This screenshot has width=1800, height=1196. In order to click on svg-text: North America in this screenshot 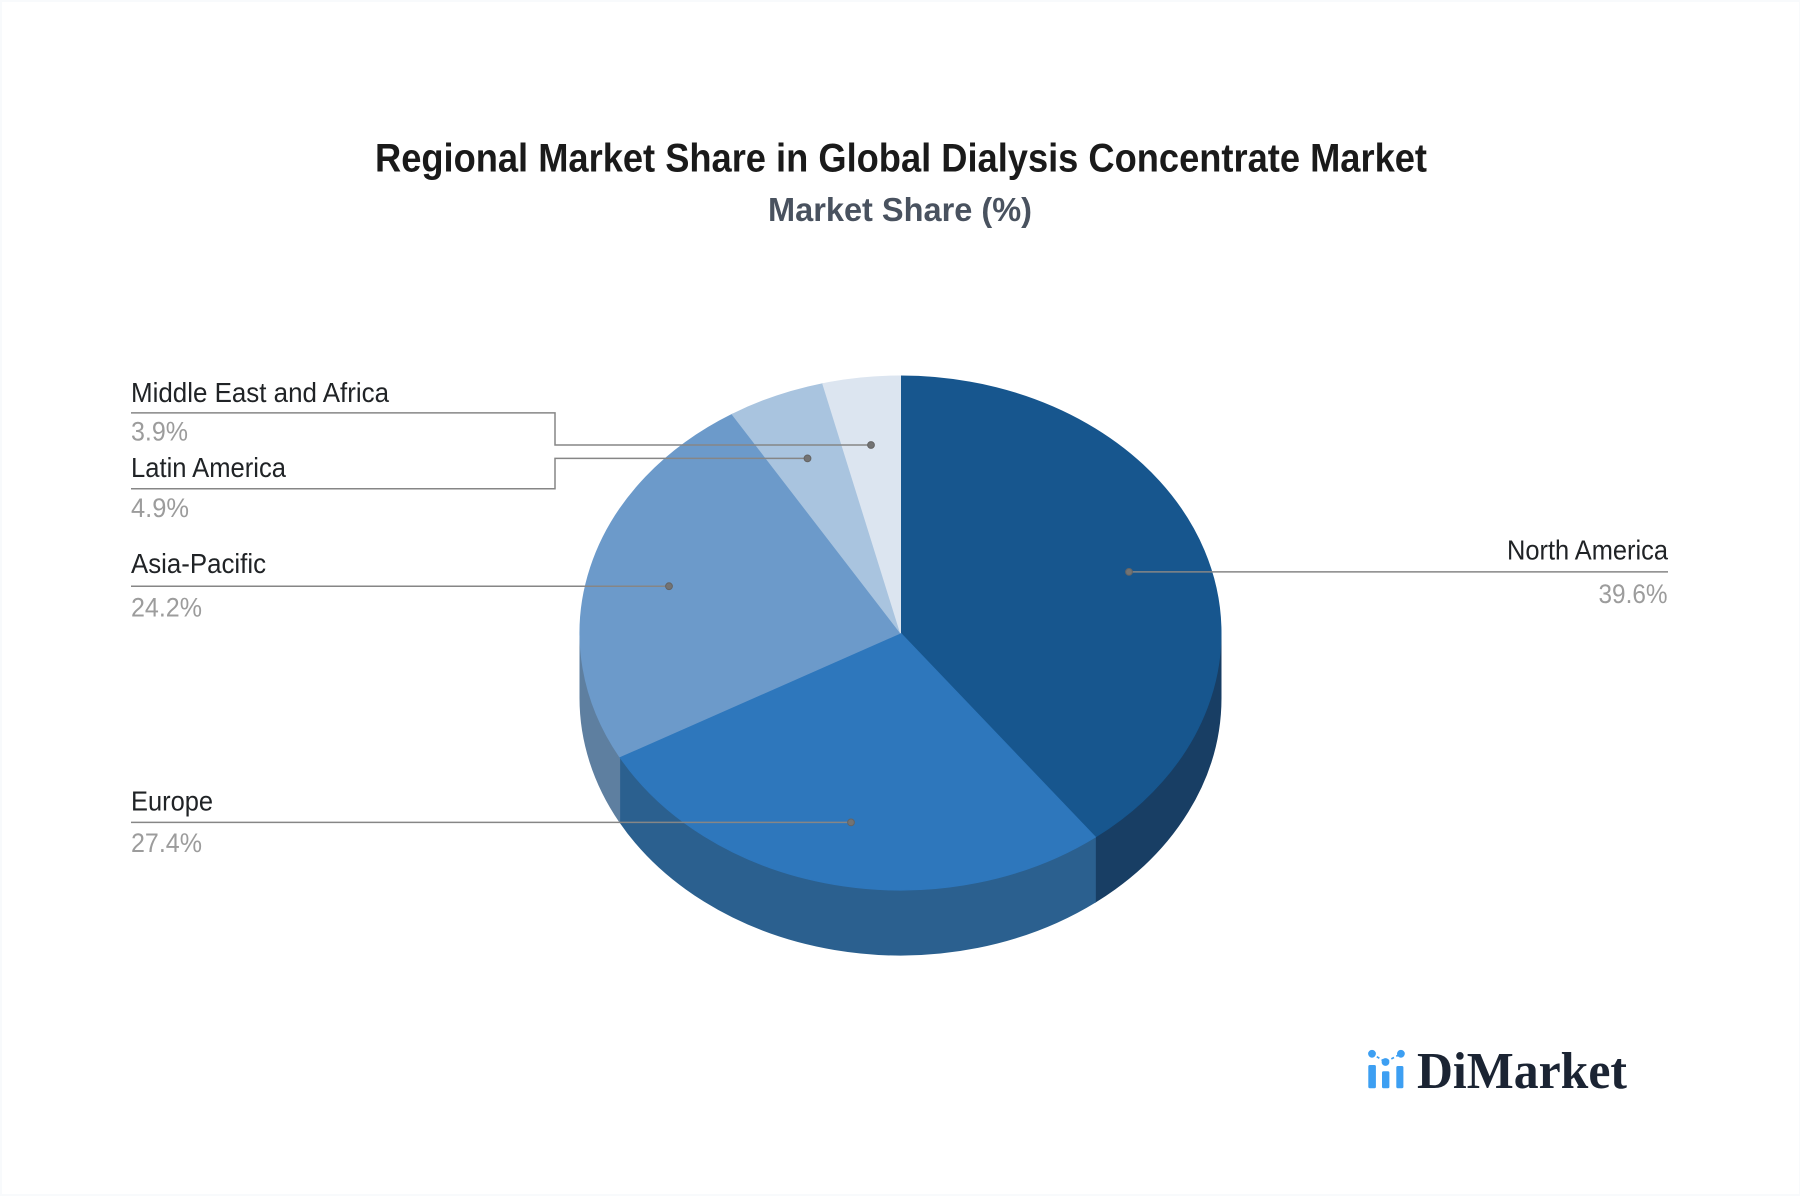, I will do `click(1587, 550)`.